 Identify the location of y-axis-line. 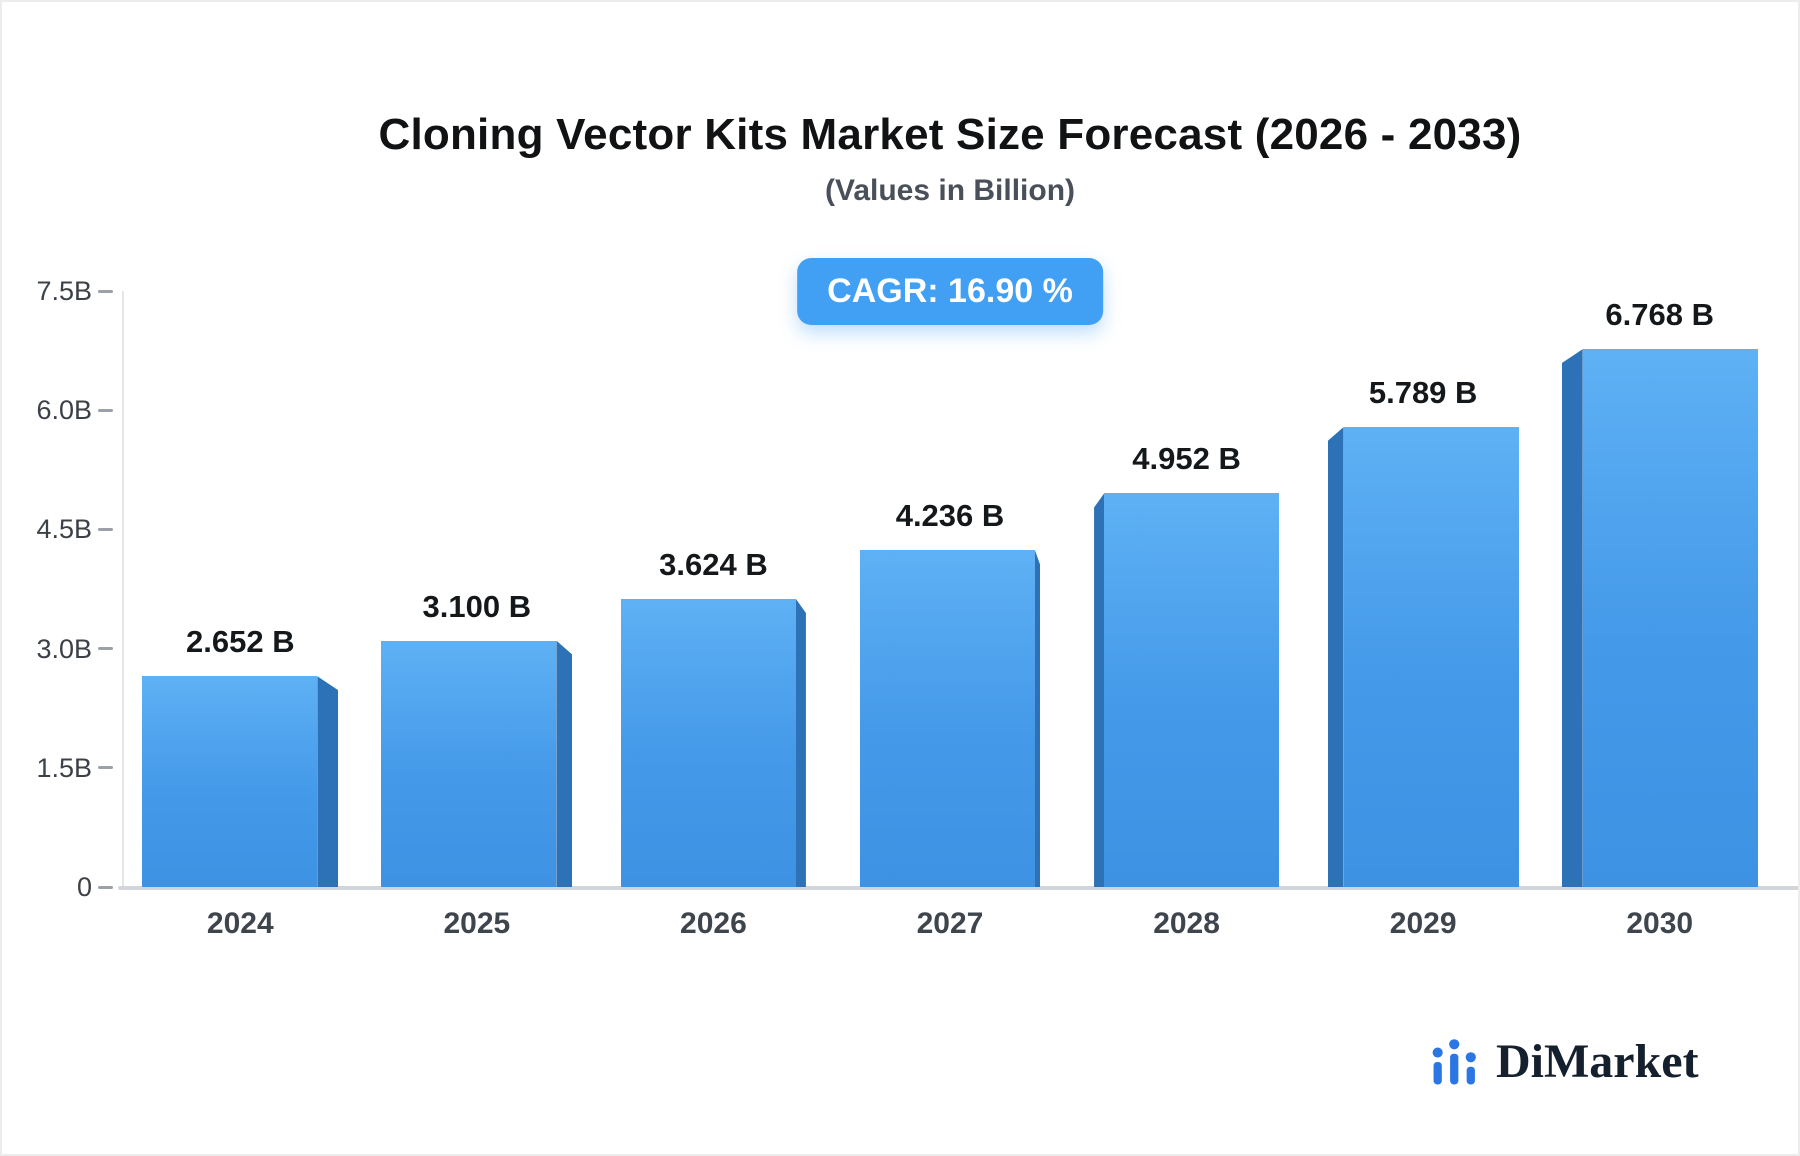
(123, 589).